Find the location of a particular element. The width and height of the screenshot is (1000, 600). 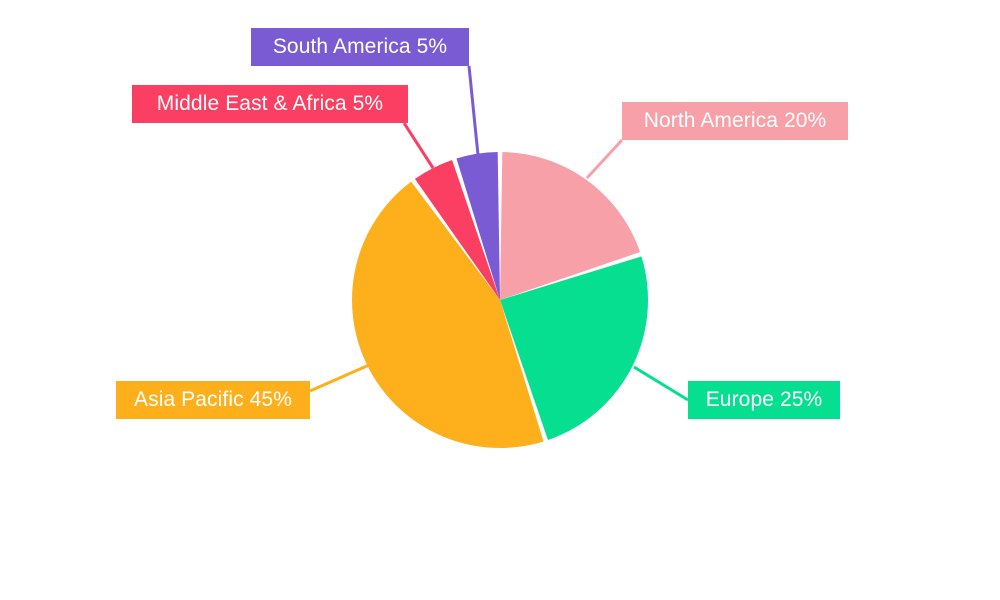

pie-slices-group is located at coordinates (500, 300).